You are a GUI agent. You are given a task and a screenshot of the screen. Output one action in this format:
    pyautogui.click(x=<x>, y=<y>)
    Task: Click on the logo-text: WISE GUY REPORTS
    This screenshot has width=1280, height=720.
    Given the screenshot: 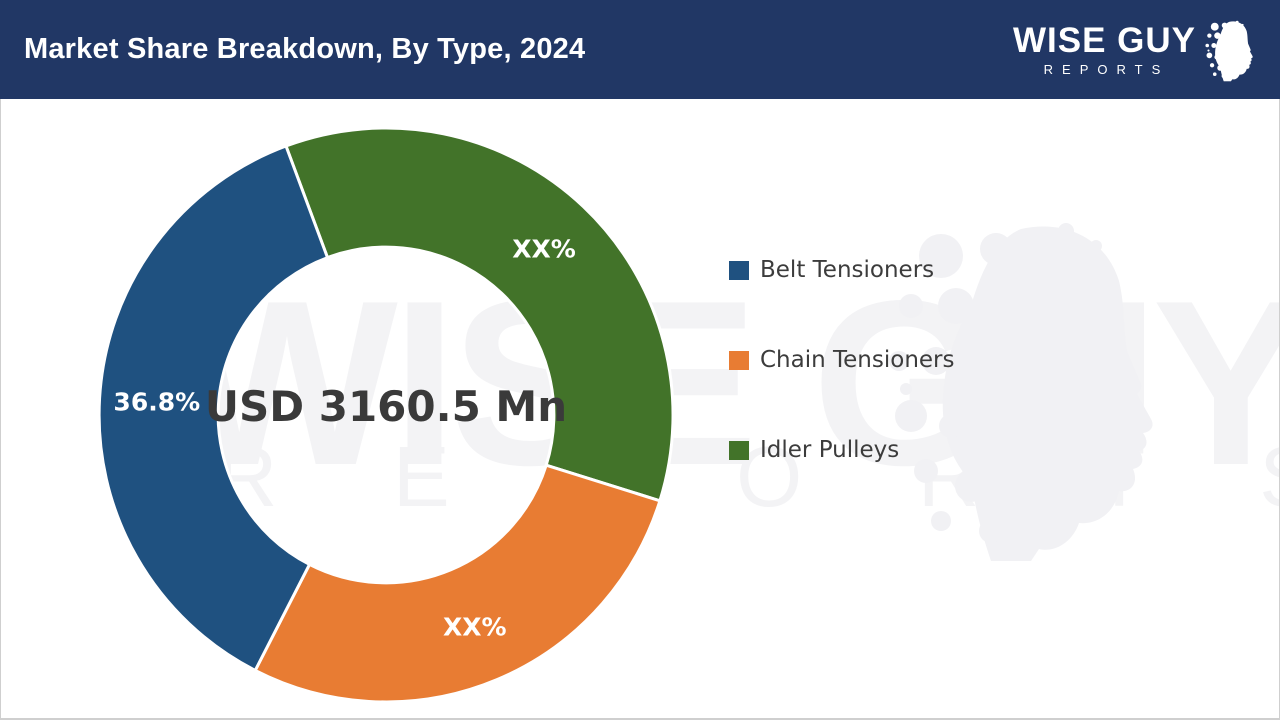 What is the action you would take?
    pyautogui.click(x=1104, y=49)
    